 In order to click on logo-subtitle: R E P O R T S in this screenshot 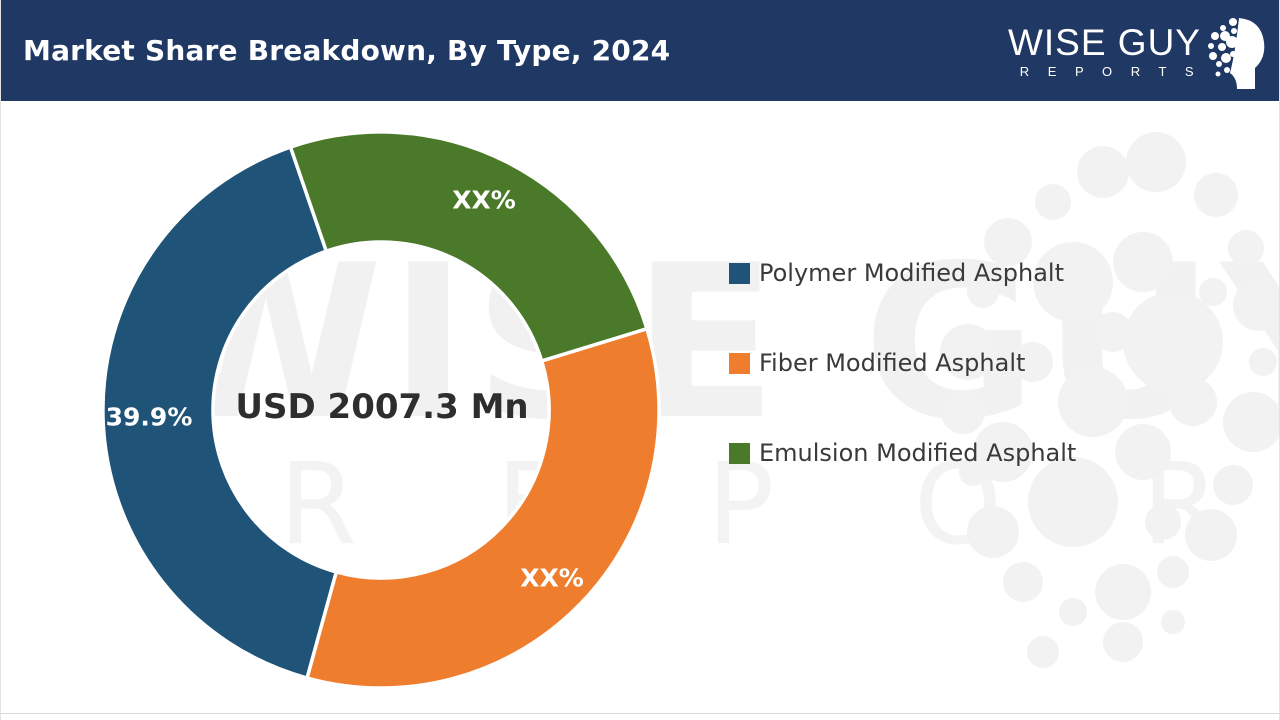, I will do `click(1110, 71)`.